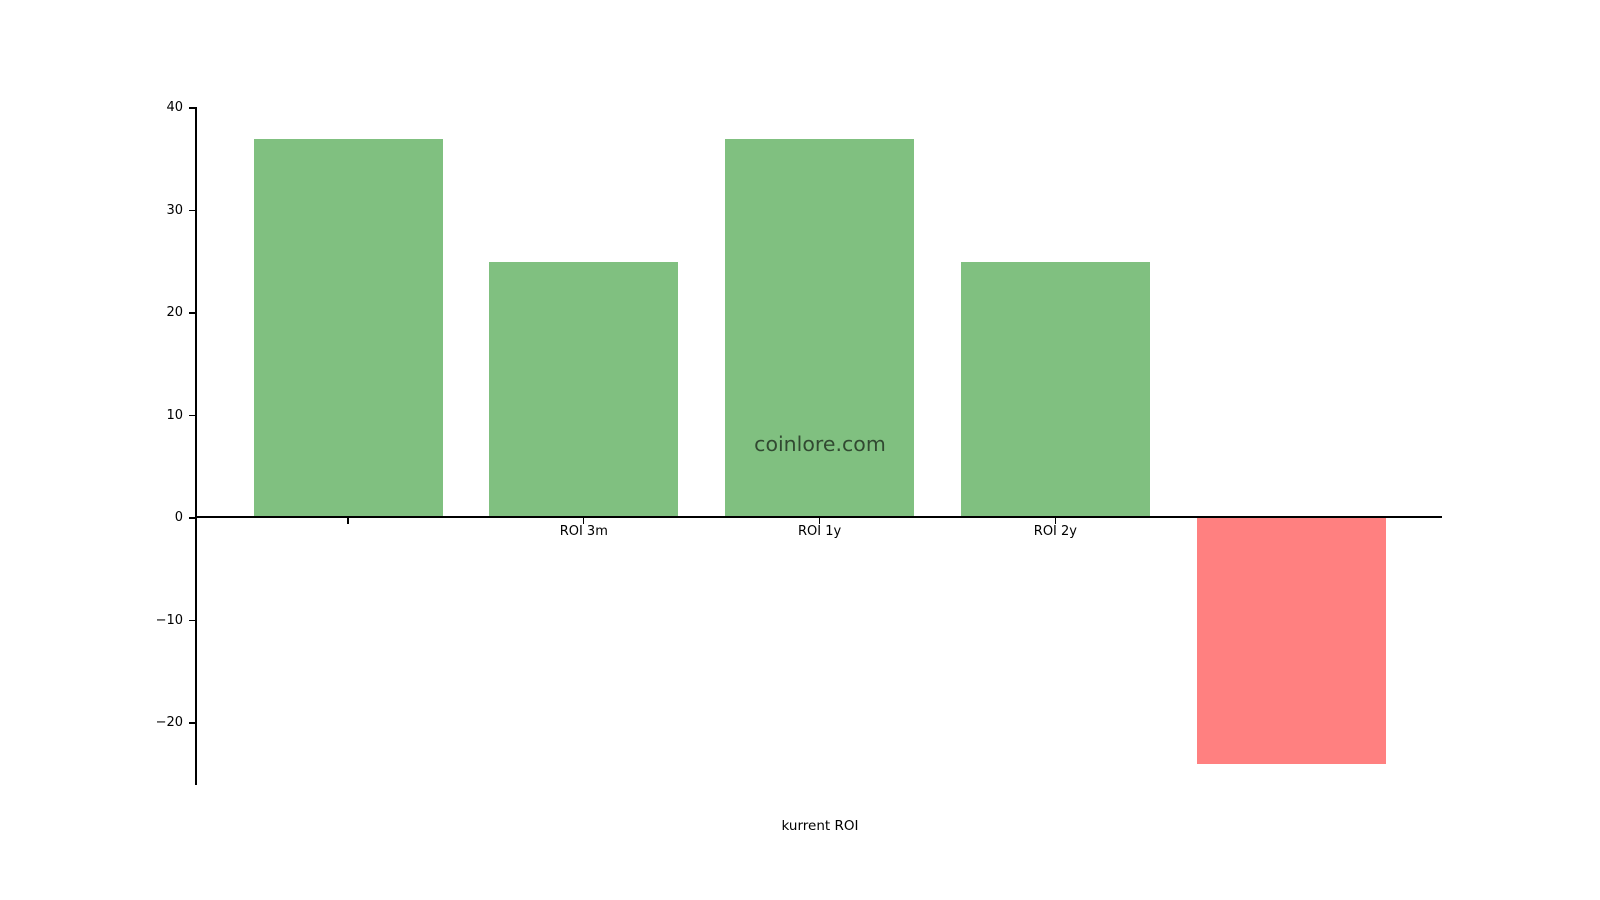 Image resolution: width=1600 pixels, height=900 pixels. I want to click on x-tick-label: ROI 1y, so click(819, 531).